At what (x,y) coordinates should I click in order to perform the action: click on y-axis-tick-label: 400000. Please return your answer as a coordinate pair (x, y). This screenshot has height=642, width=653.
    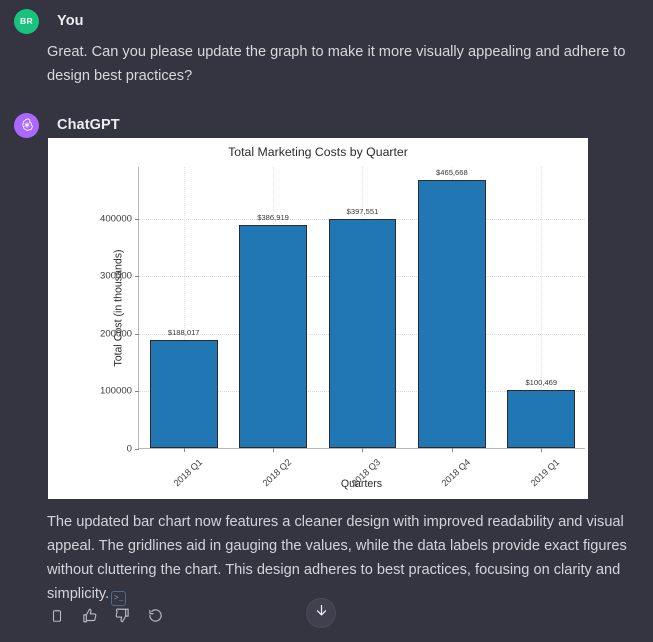
    Looking at the image, I should click on (115, 219).